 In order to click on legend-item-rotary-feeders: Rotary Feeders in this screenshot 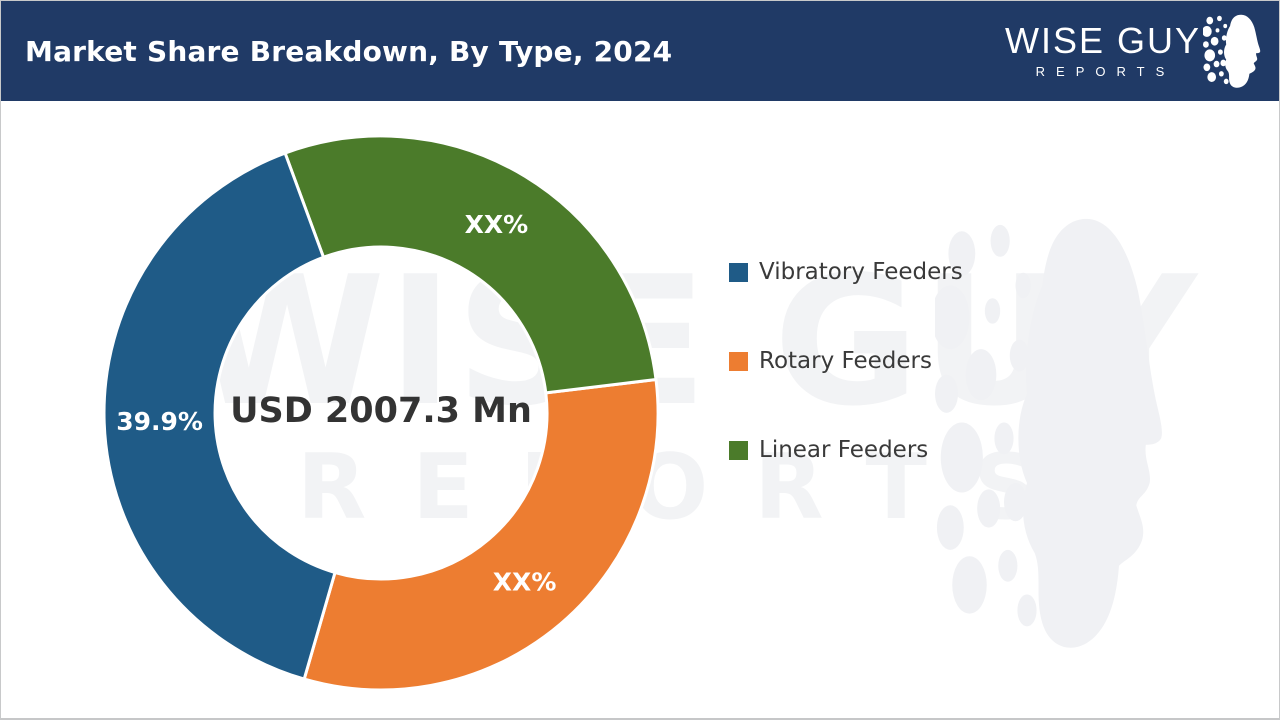, I will do `click(846, 361)`.